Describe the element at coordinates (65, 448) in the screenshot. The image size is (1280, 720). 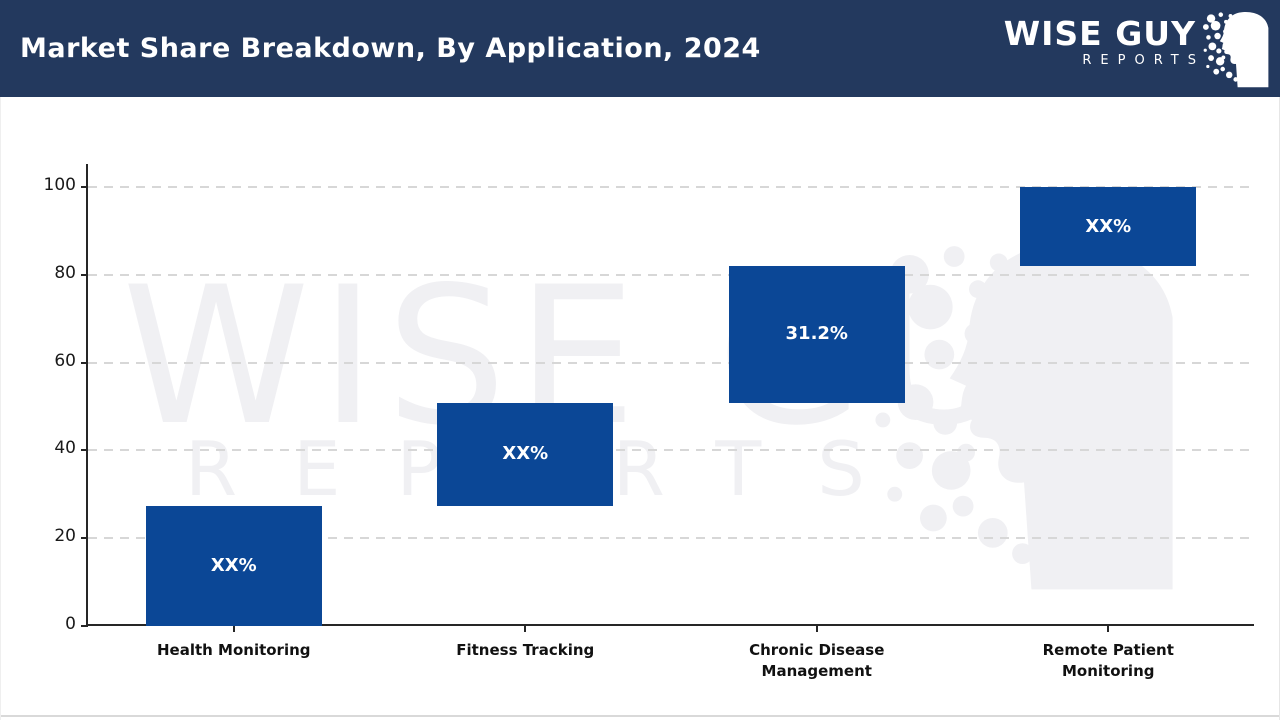
I see `y-axis-tick-label: 40` at that location.